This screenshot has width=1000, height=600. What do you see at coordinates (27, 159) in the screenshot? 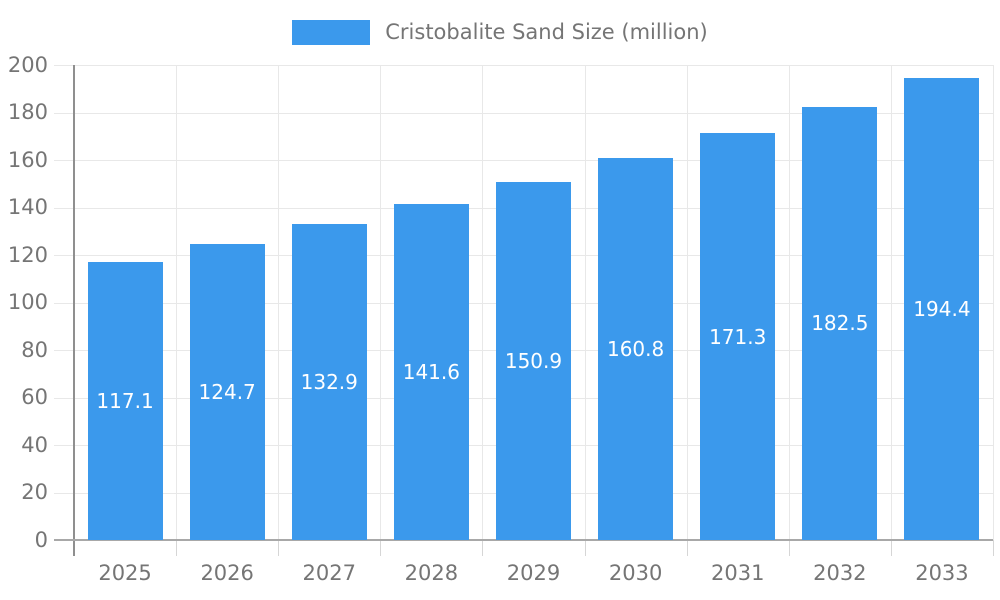
I see `y-axis-tick-label: 160` at bounding box center [27, 159].